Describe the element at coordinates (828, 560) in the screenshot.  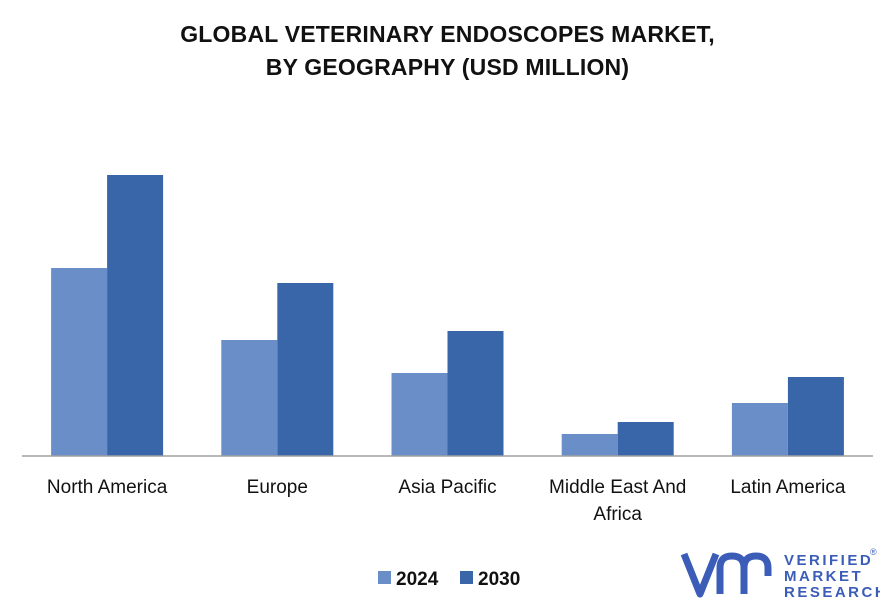
I see `logo-text-verified: VERIFIED` at that location.